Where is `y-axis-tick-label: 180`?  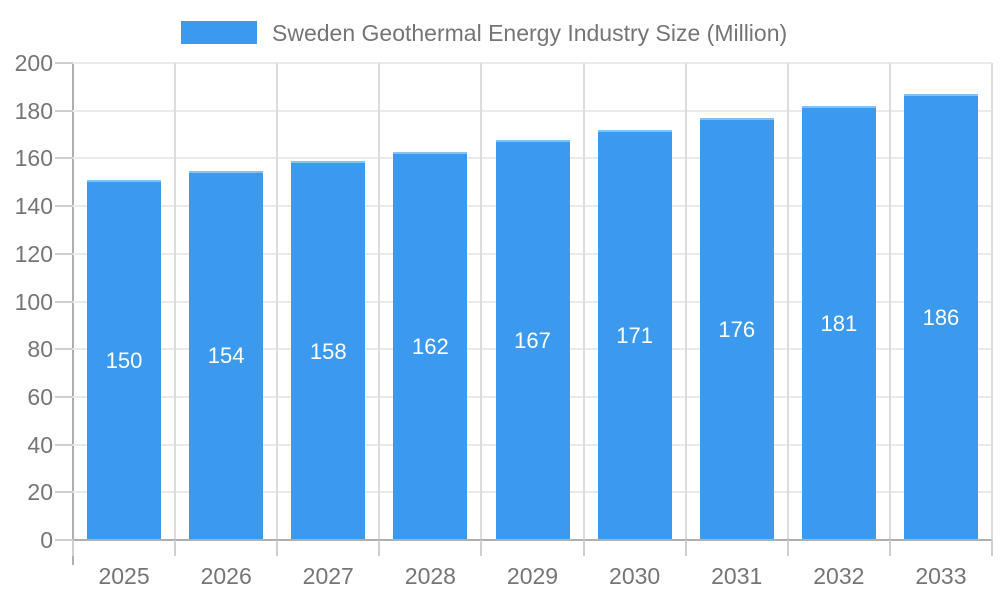 y-axis-tick-label: 180 is located at coordinates (33, 110).